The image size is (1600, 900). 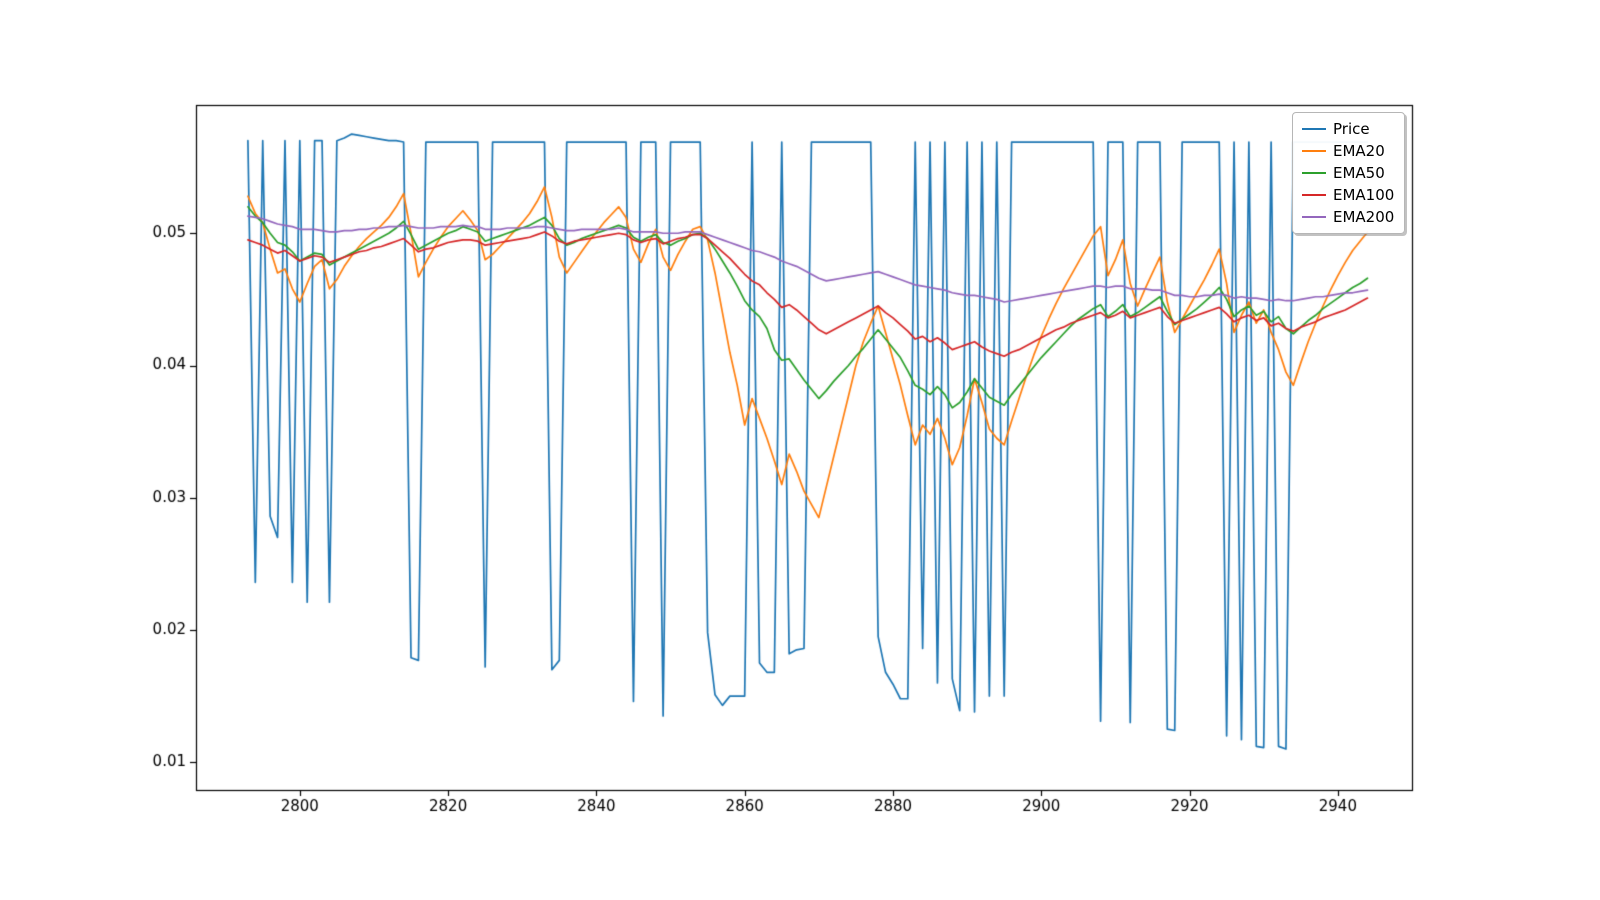 I want to click on legend-label-ema100: EMA100, so click(x=1364, y=195).